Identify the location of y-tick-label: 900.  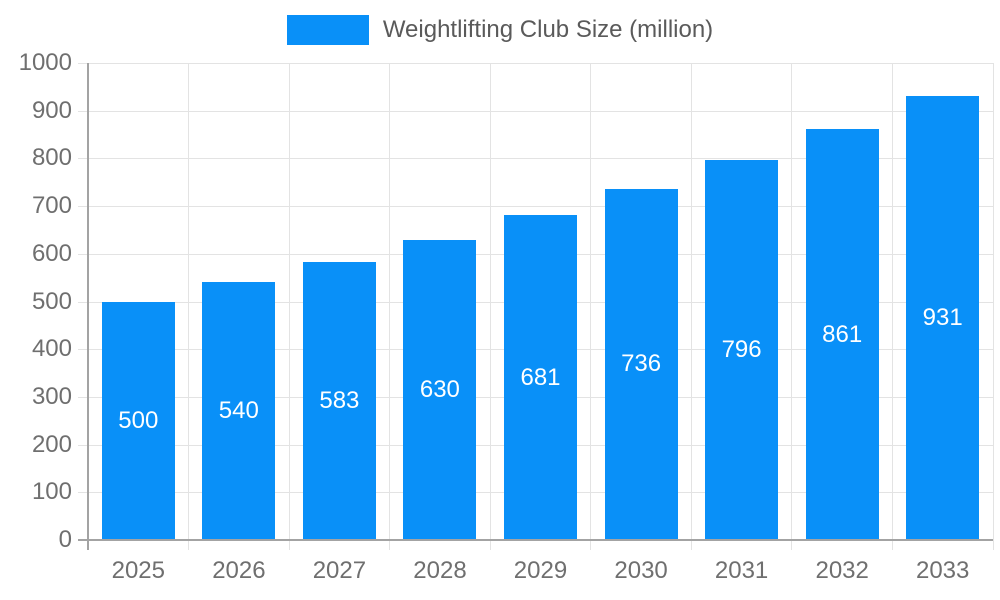
(51, 110).